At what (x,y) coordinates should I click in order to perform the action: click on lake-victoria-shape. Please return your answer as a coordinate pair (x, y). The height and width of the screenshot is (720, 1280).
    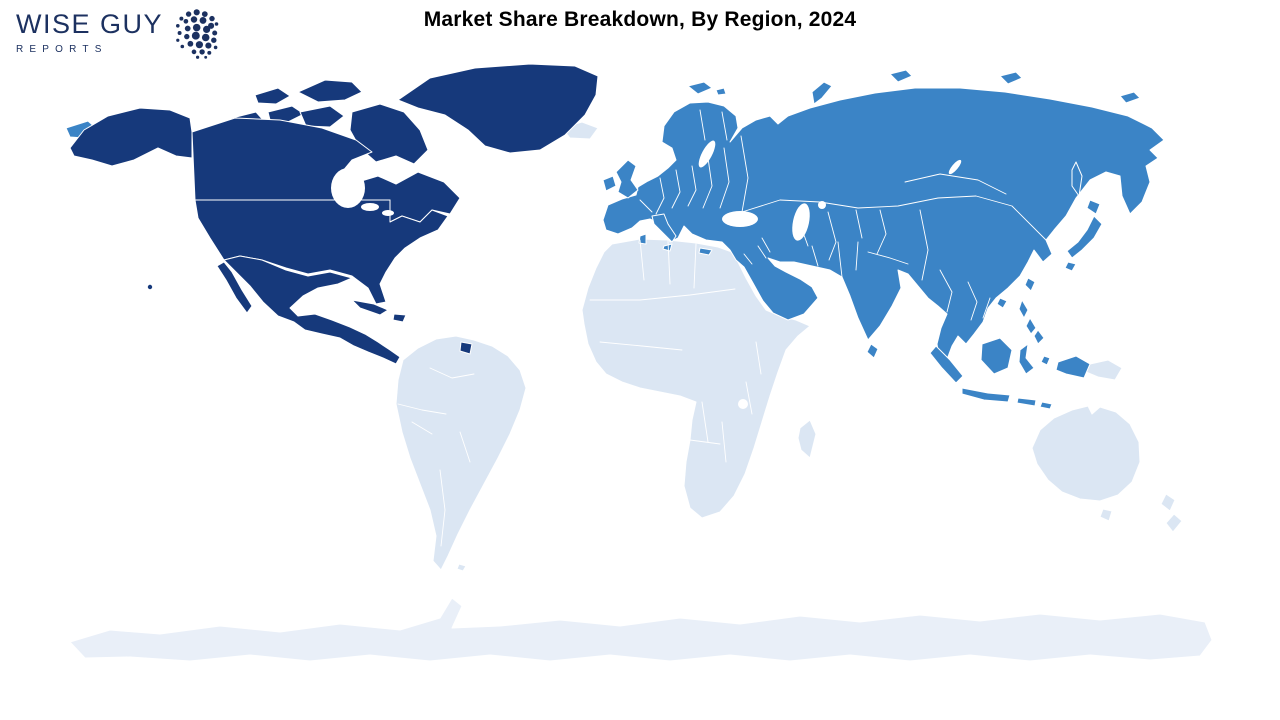
    Looking at the image, I should click on (743, 404).